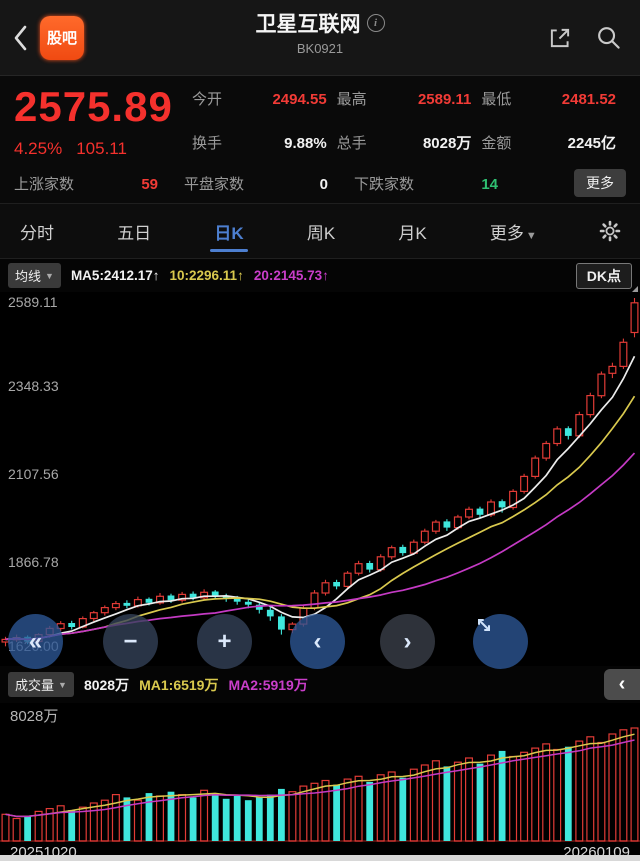  Describe the element at coordinates (224, 641) in the screenshot. I see `zoom-in-button: +` at that location.